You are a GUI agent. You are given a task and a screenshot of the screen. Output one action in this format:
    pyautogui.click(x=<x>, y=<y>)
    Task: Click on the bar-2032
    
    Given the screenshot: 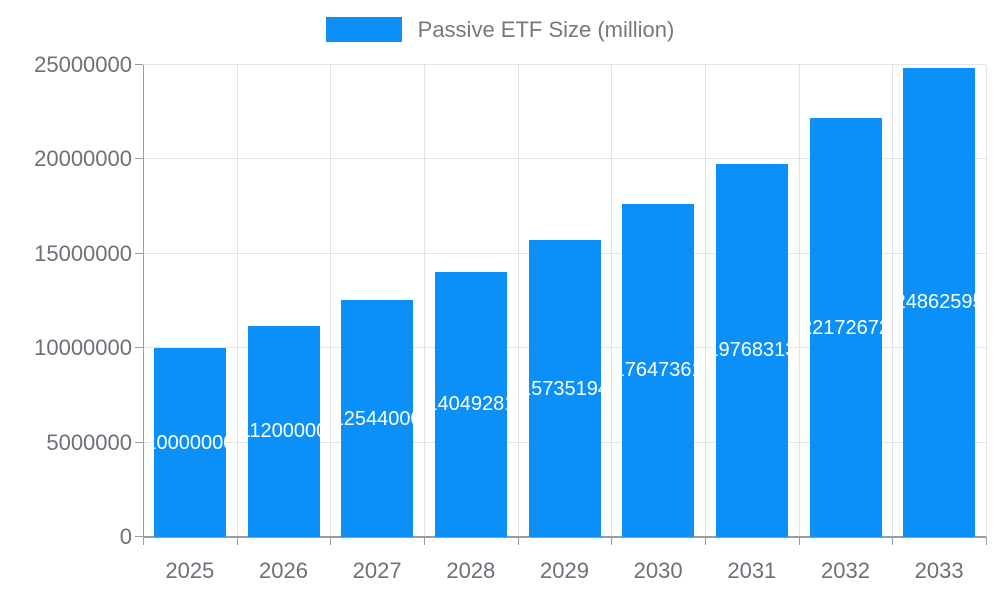 What is the action you would take?
    pyautogui.click(x=845, y=327)
    